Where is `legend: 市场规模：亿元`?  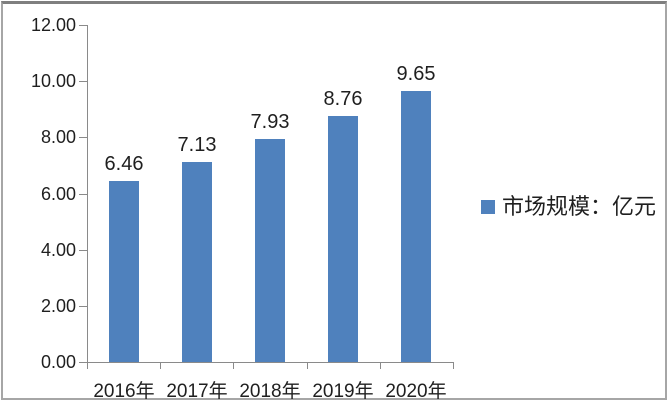
legend: 市场规模：亿元 is located at coordinates (568, 207).